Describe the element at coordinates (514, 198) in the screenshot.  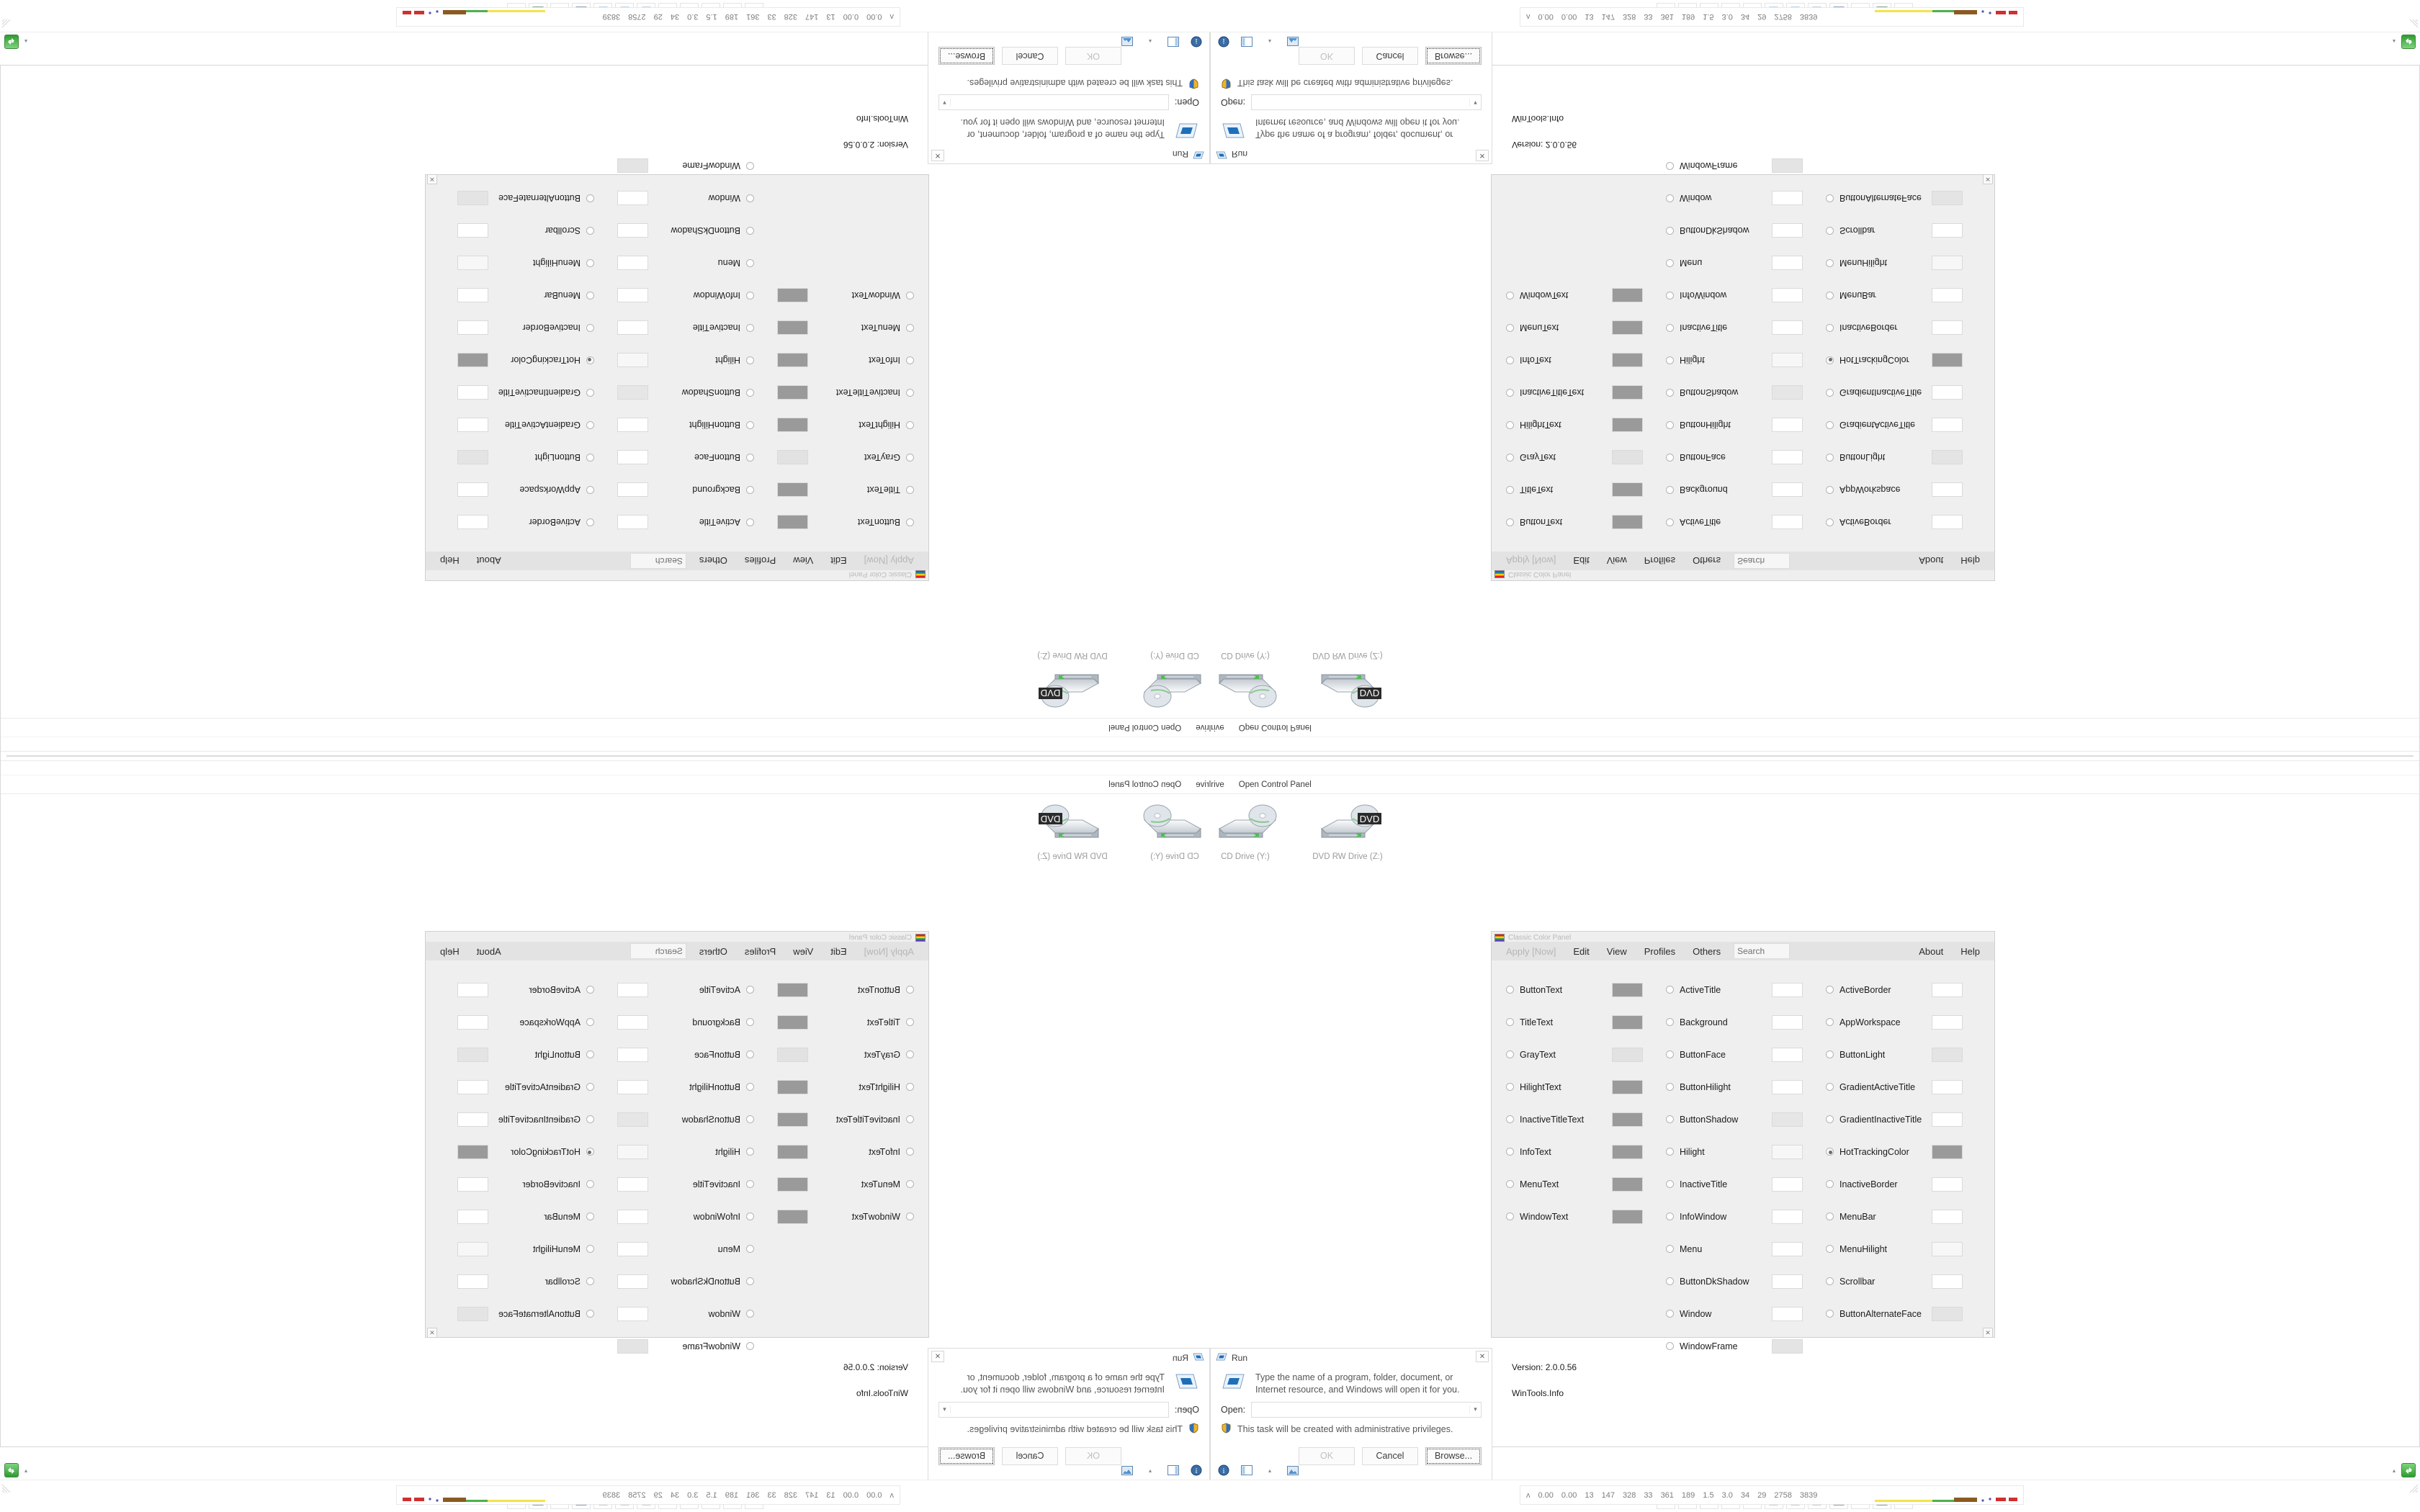
I see `color-row: ButtonAlternateFace` at that location.